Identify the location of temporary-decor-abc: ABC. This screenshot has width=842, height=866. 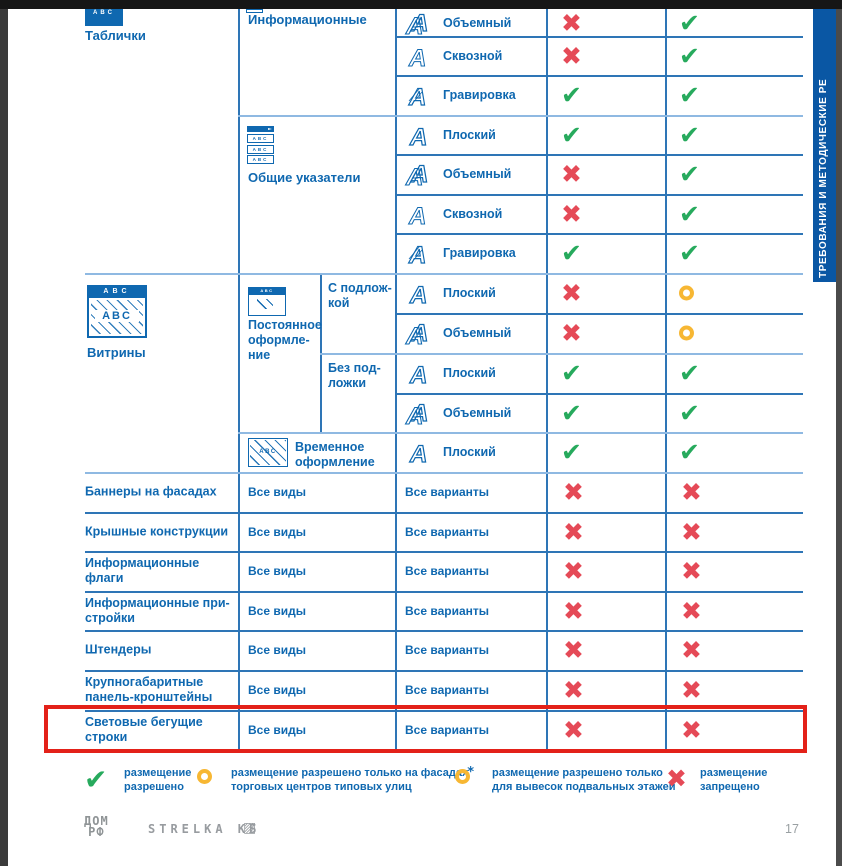
(268, 452).